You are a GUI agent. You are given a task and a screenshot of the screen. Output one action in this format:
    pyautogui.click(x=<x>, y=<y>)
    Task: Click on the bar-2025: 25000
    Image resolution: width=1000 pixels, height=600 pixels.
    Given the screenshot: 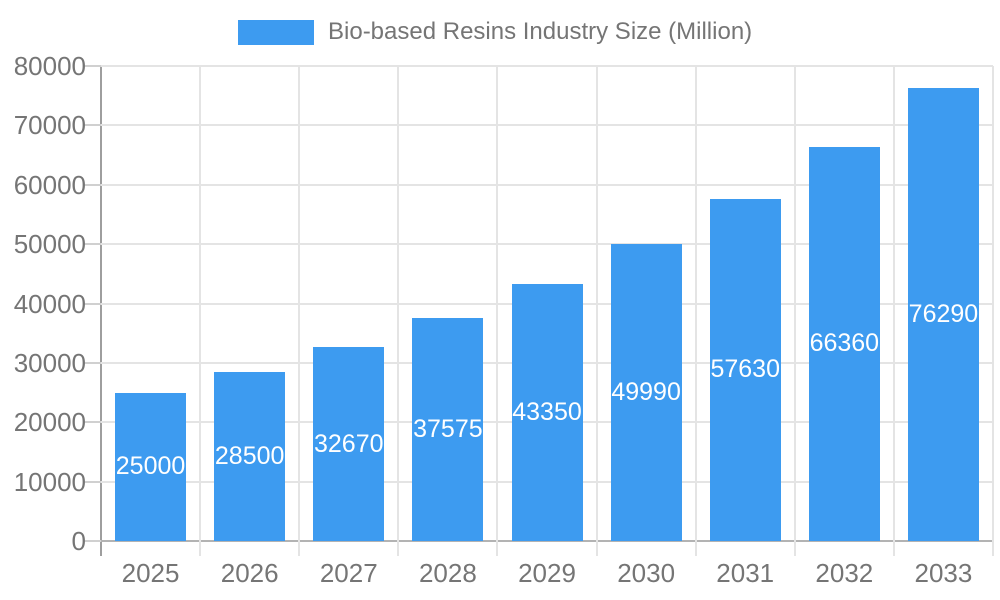 What is the action you would take?
    pyautogui.click(x=151, y=466)
    